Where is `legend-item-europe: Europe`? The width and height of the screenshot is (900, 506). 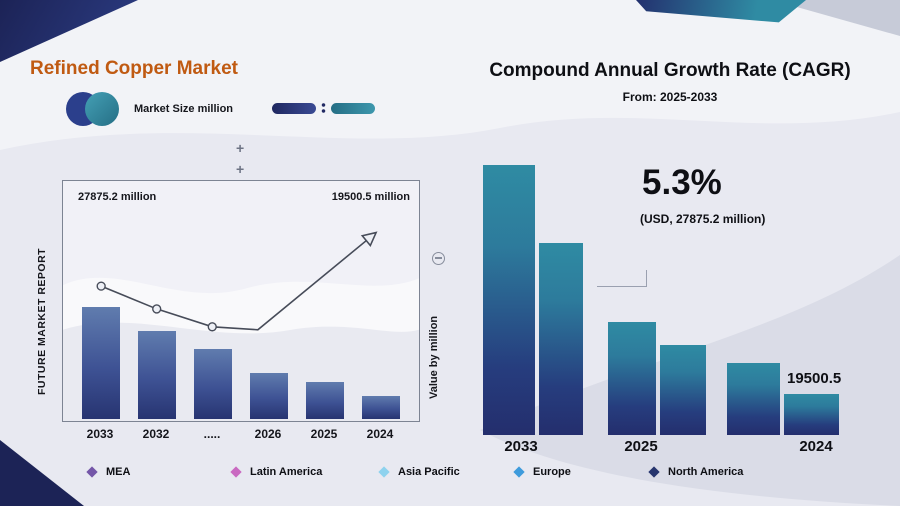
legend-item-europe: Europe is located at coordinates (542, 472).